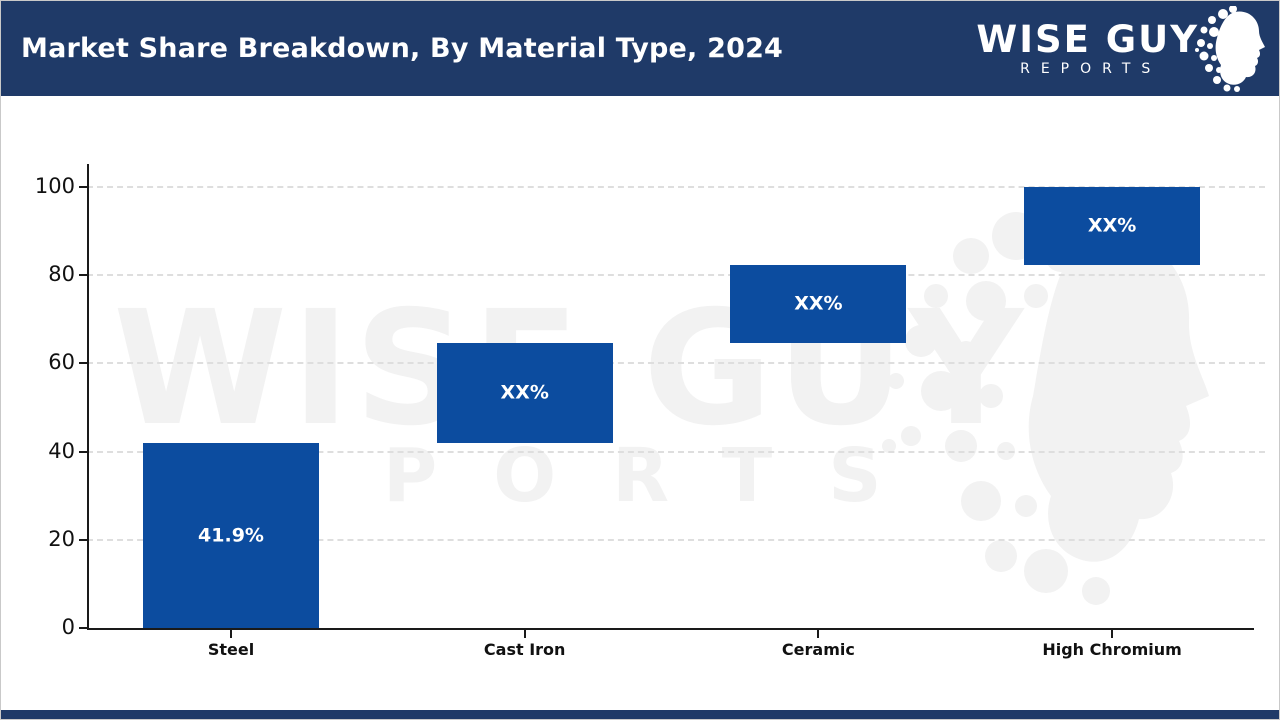 This screenshot has width=1280, height=720. Describe the element at coordinates (88, 397) in the screenshot. I see `y-axis-line` at that location.